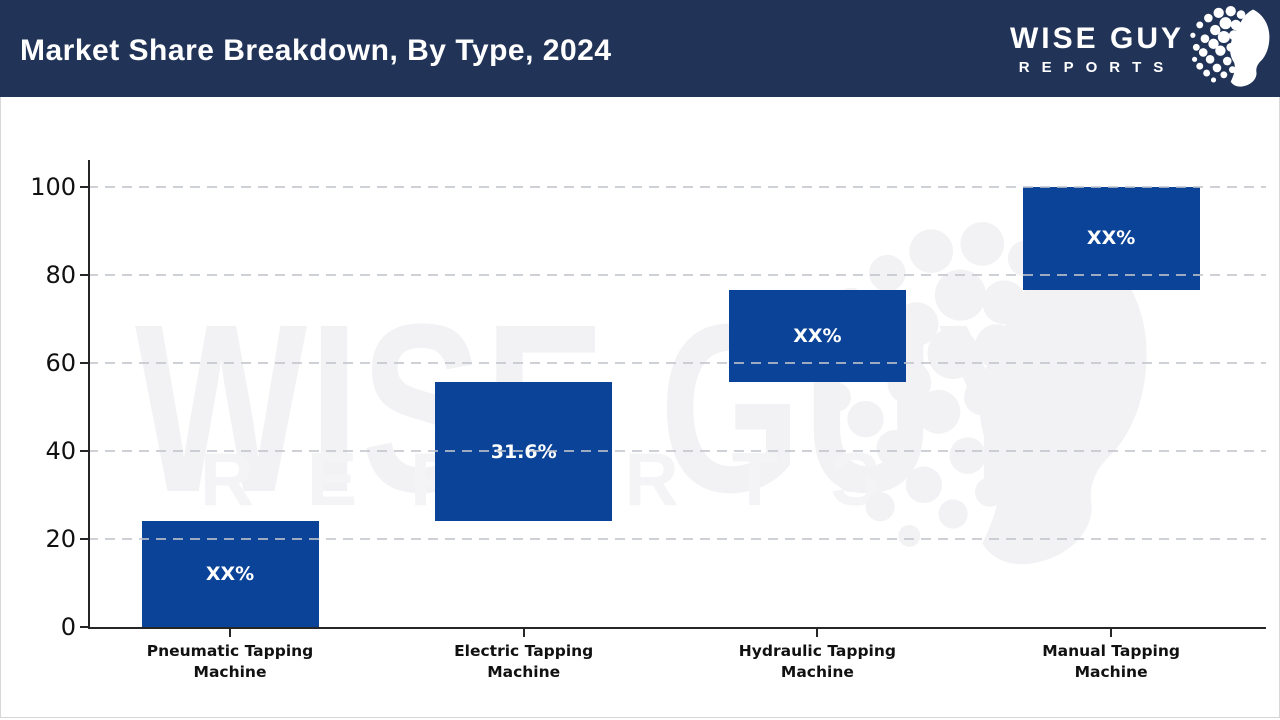 This screenshot has width=1280, height=720. I want to click on y-tick-label: 40, so click(60, 451).